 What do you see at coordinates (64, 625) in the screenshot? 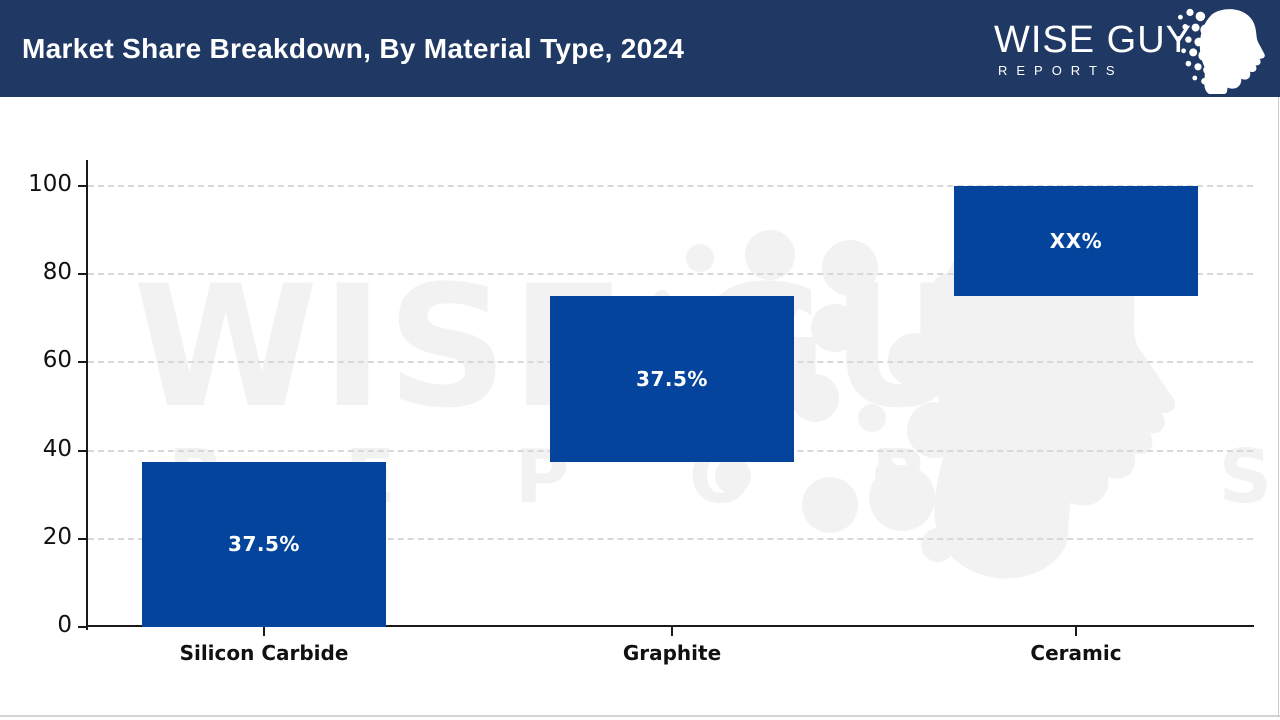
I see `y-tick-label: 0` at bounding box center [64, 625].